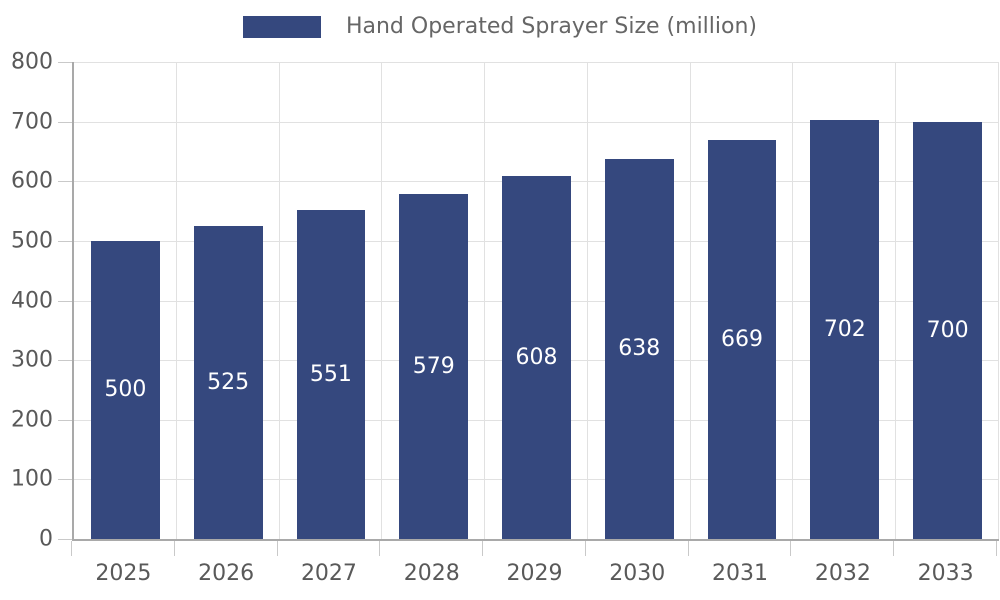 The height and width of the screenshot is (600, 1000). Describe the element at coordinates (32, 300) in the screenshot. I see `y-tick-label: 400` at that location.